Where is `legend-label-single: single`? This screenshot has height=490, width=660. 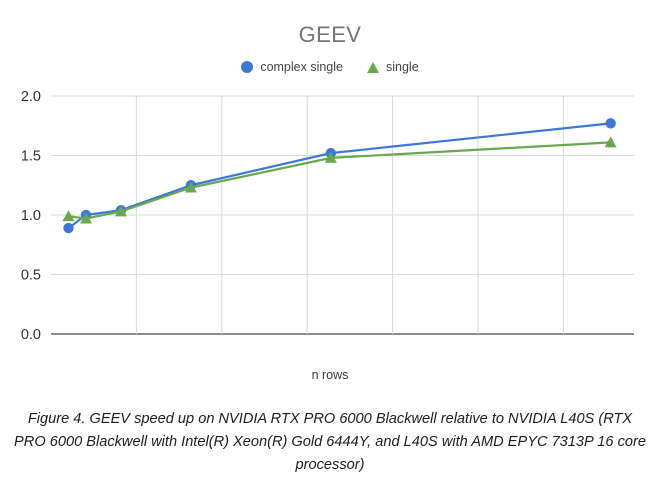 legend-label-single: single is located at coordinates (402, 67).